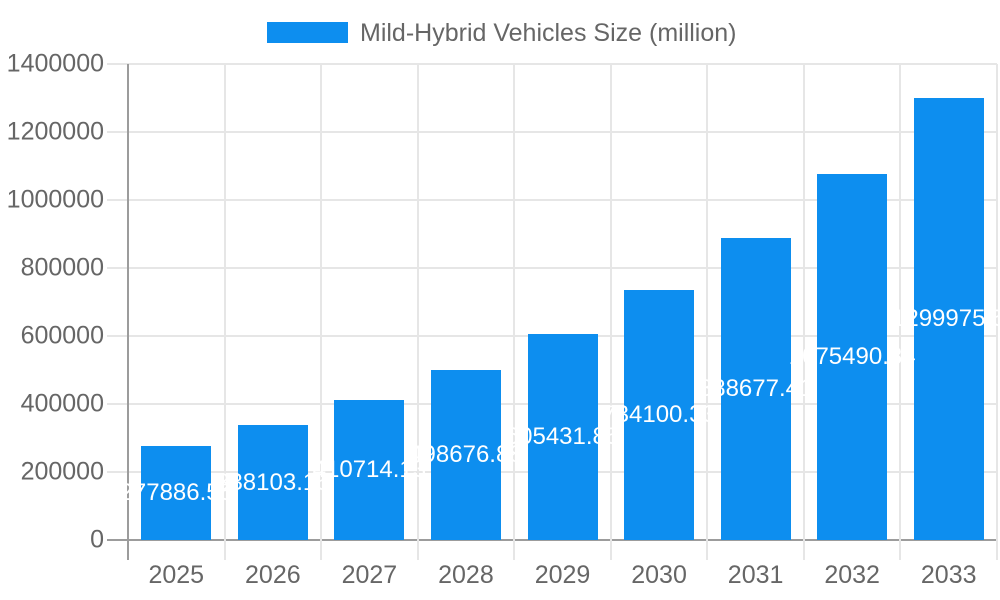  I want to click on bar-2030, so click(659, 415).